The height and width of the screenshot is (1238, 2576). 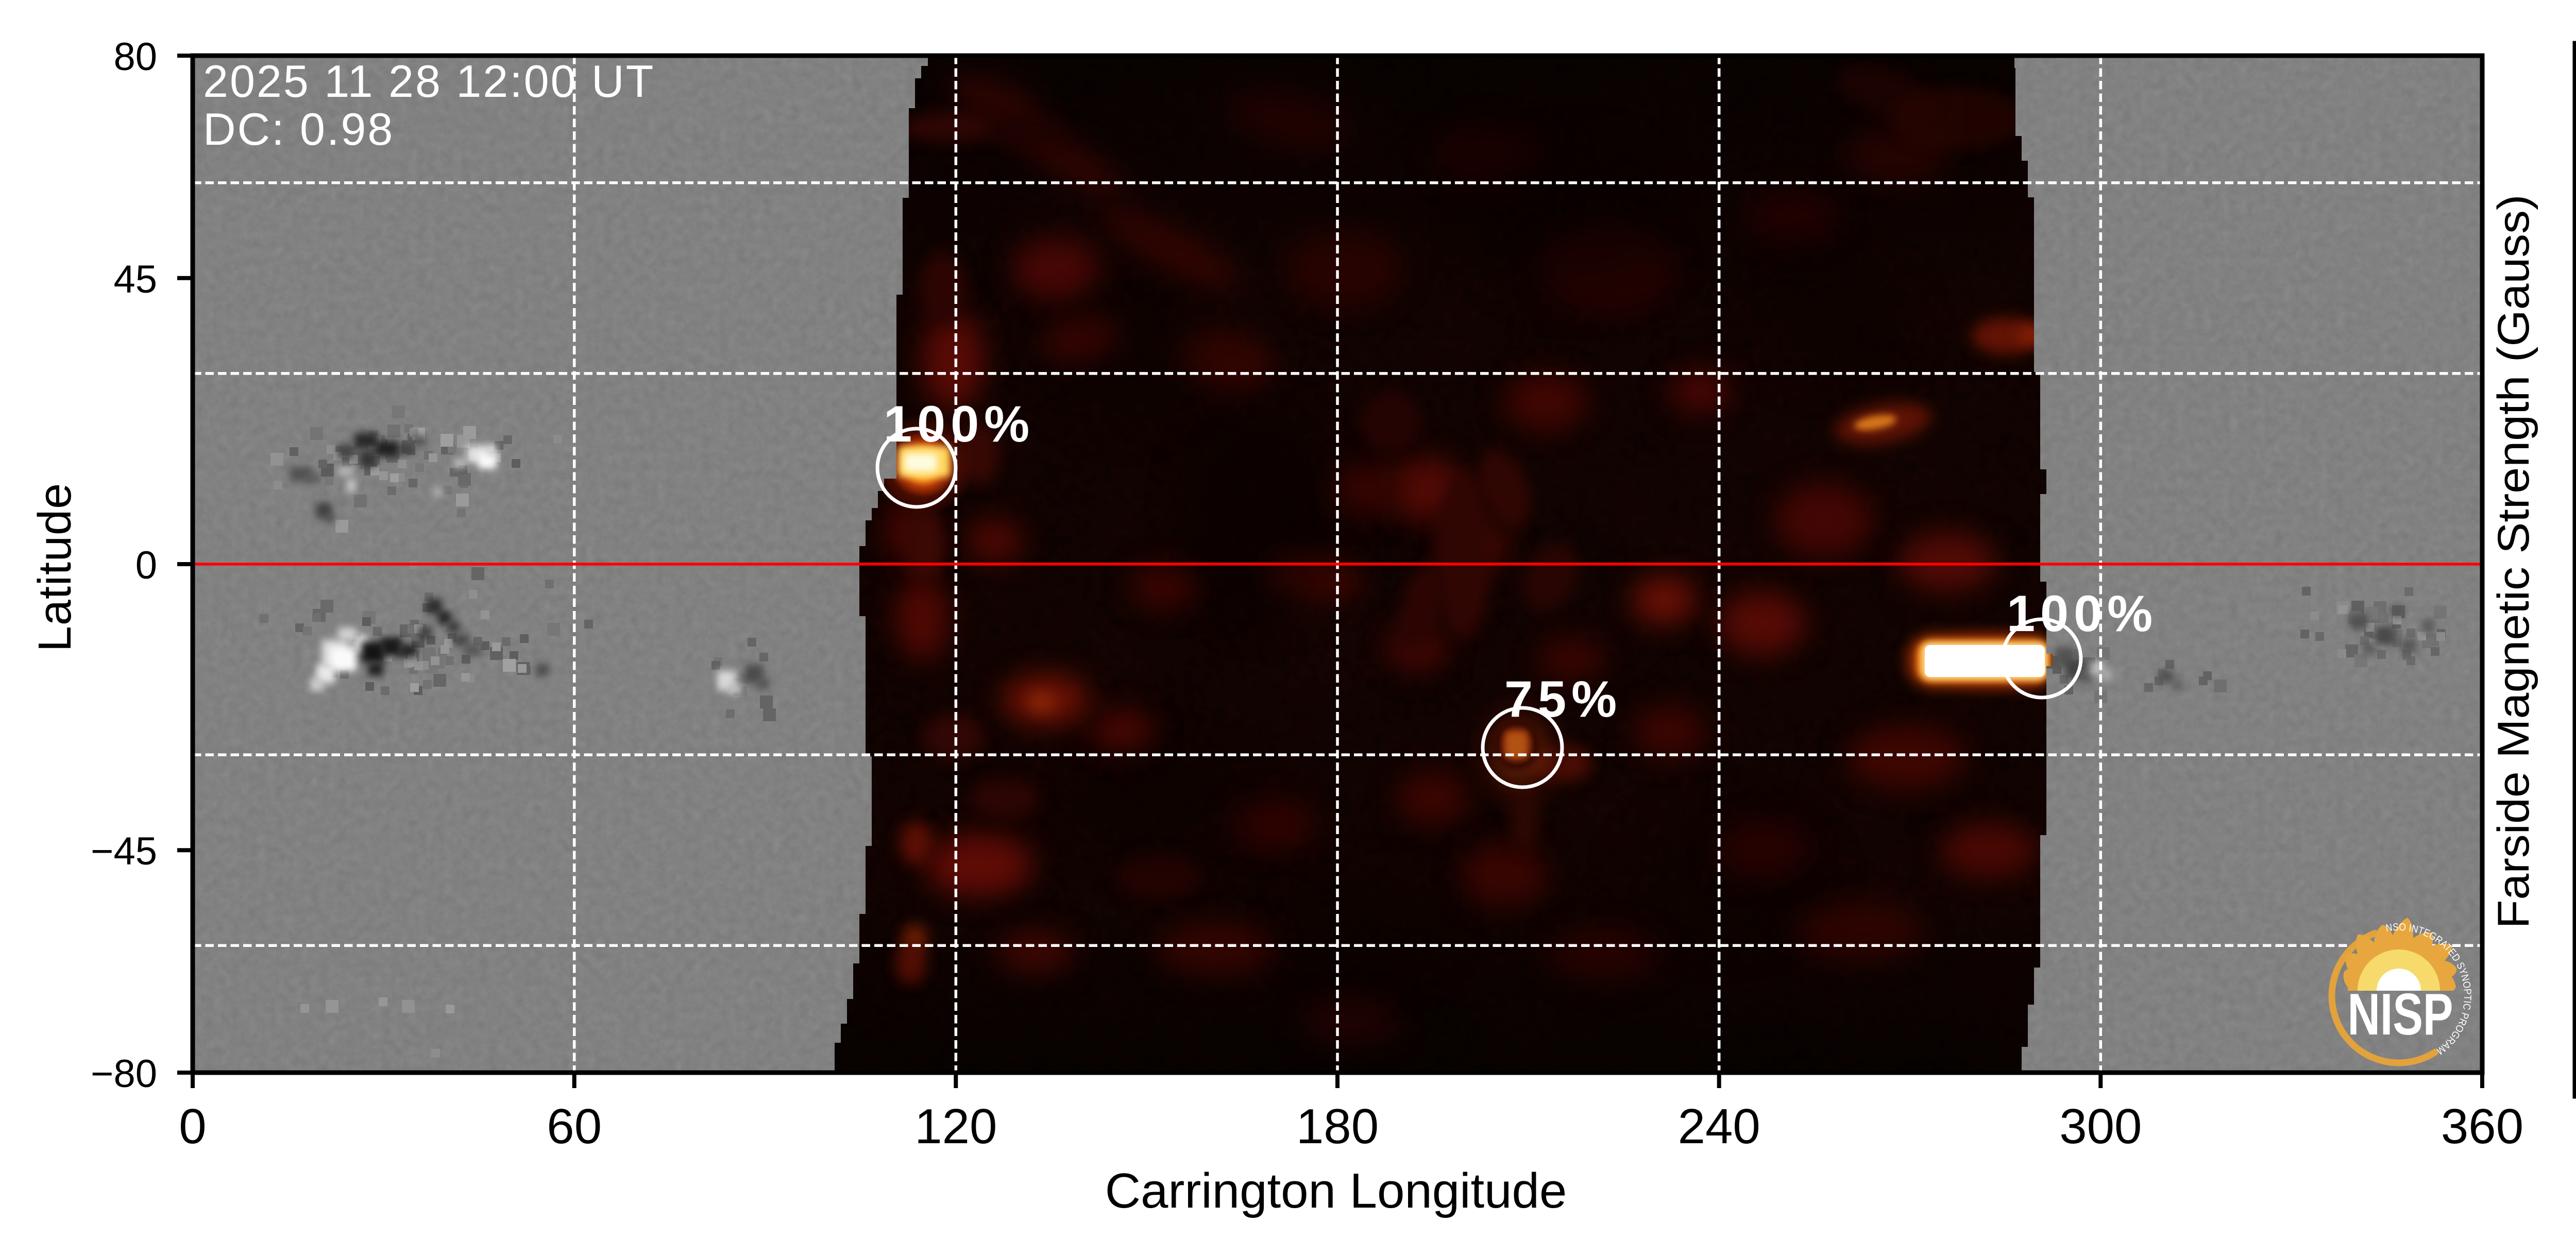 What do you see at coordinates (2100, 1126) in the screenshot?
I see `svg-text: 300` at bounding box center [2100, 1126].